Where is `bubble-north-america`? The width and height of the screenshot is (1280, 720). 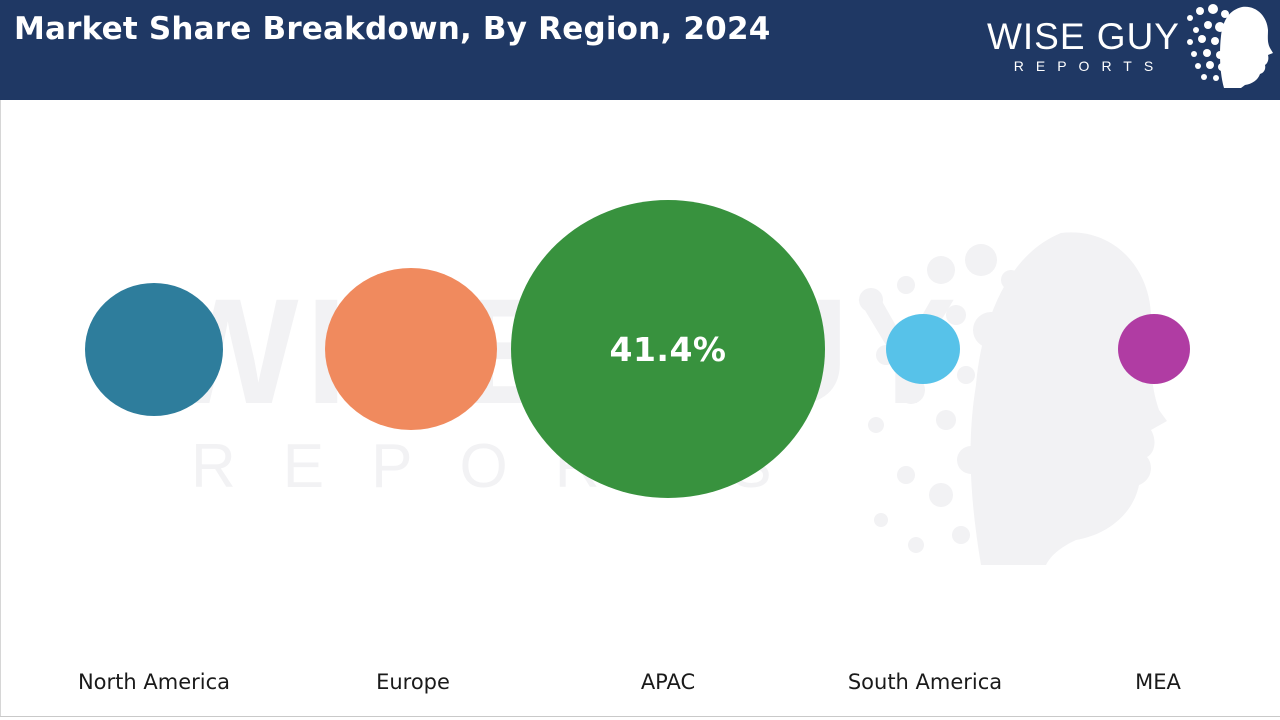 bubble-north-america is located at coordinates (154, 349).